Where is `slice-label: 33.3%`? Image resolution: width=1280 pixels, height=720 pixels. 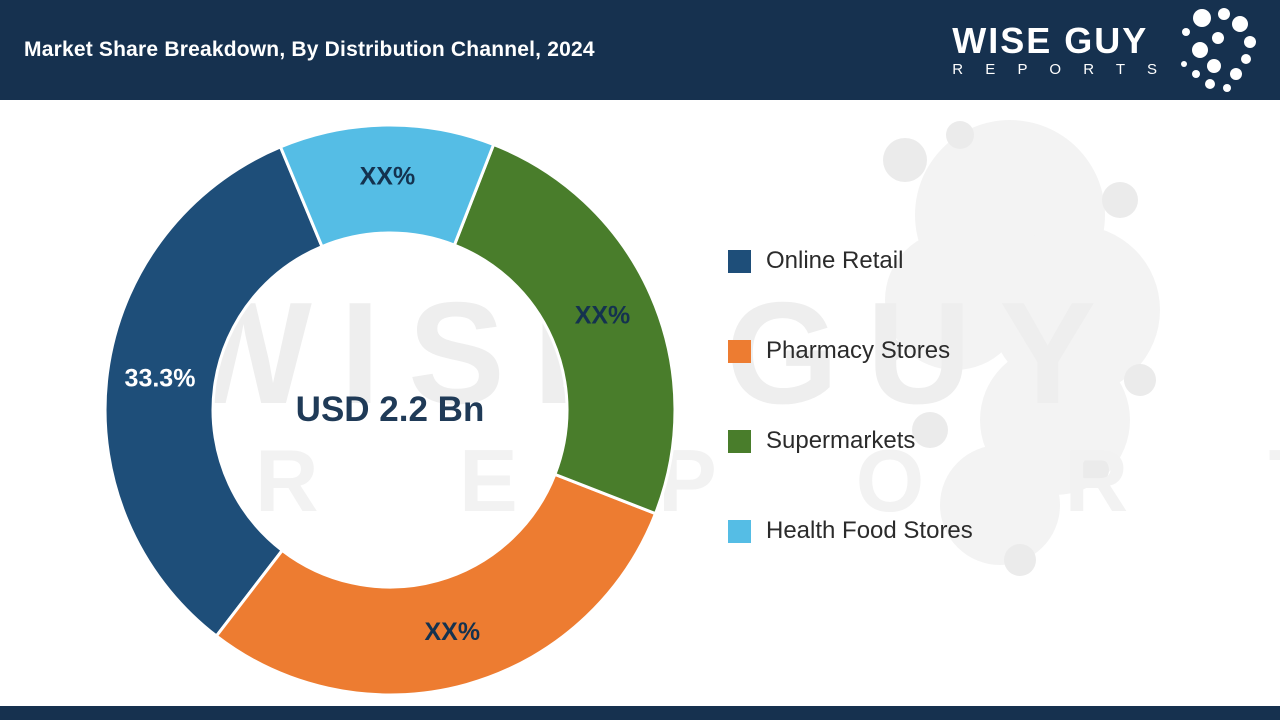
slice-label: 33.3% is located at coordinates (160, 379).